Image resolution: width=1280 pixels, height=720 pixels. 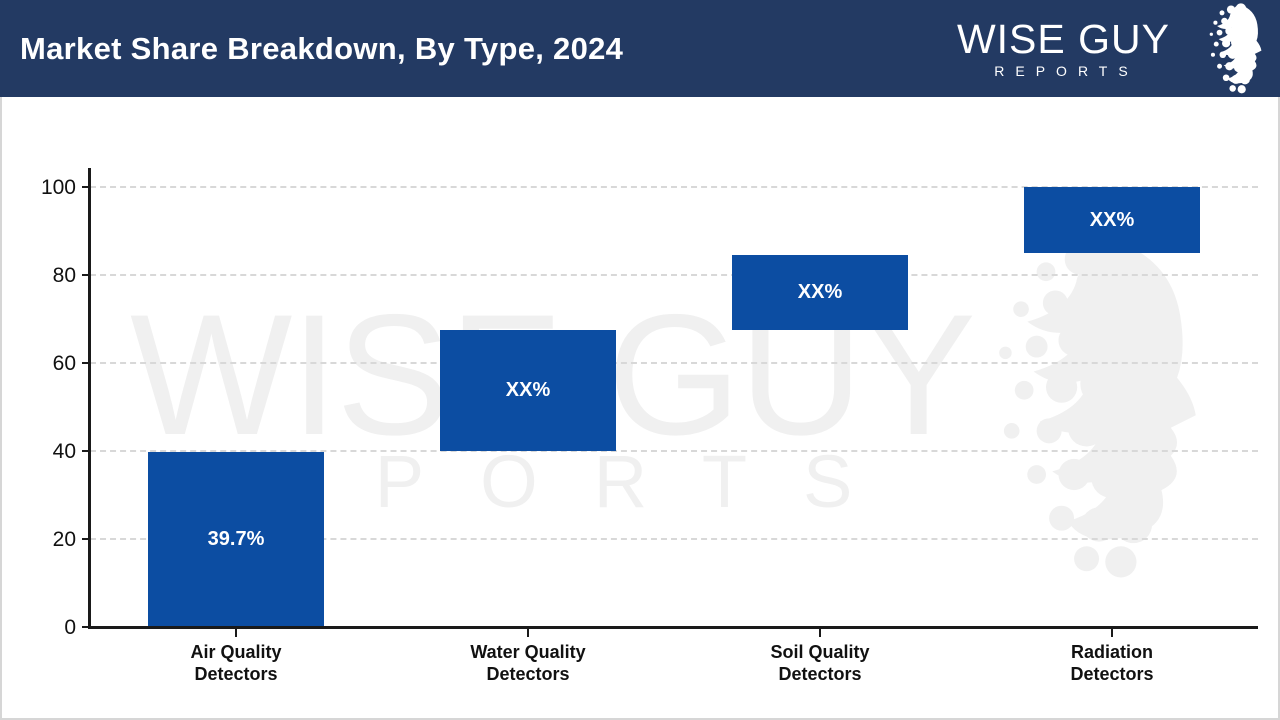 I want to click on dotted-face-logo-icon, so click(x=1235, y=47).